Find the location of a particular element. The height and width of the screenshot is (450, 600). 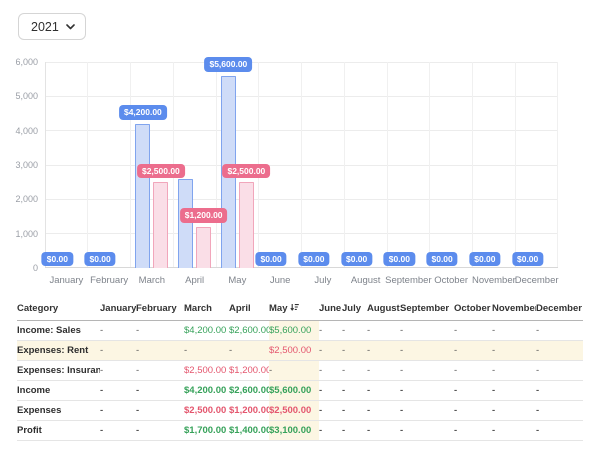

column-header-july: July is located at coordinates (354, 309).